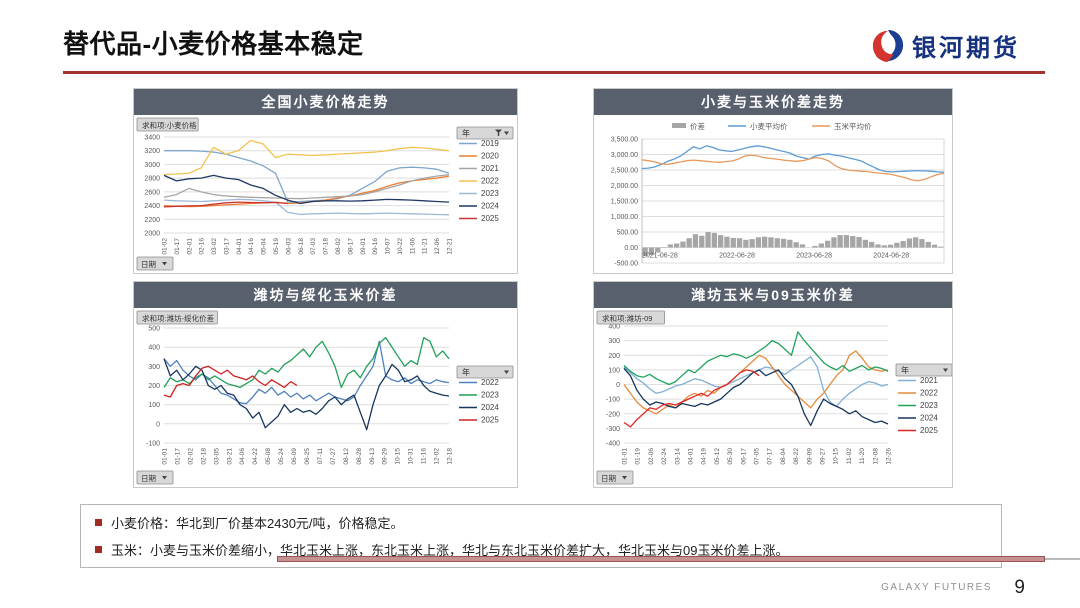 The height and width of the screenshot is (608, 1080). What do you see at coordinates (229, 456) in the screenshot?
I see `svg-text: 03-21` at bounding box center [229, 456].